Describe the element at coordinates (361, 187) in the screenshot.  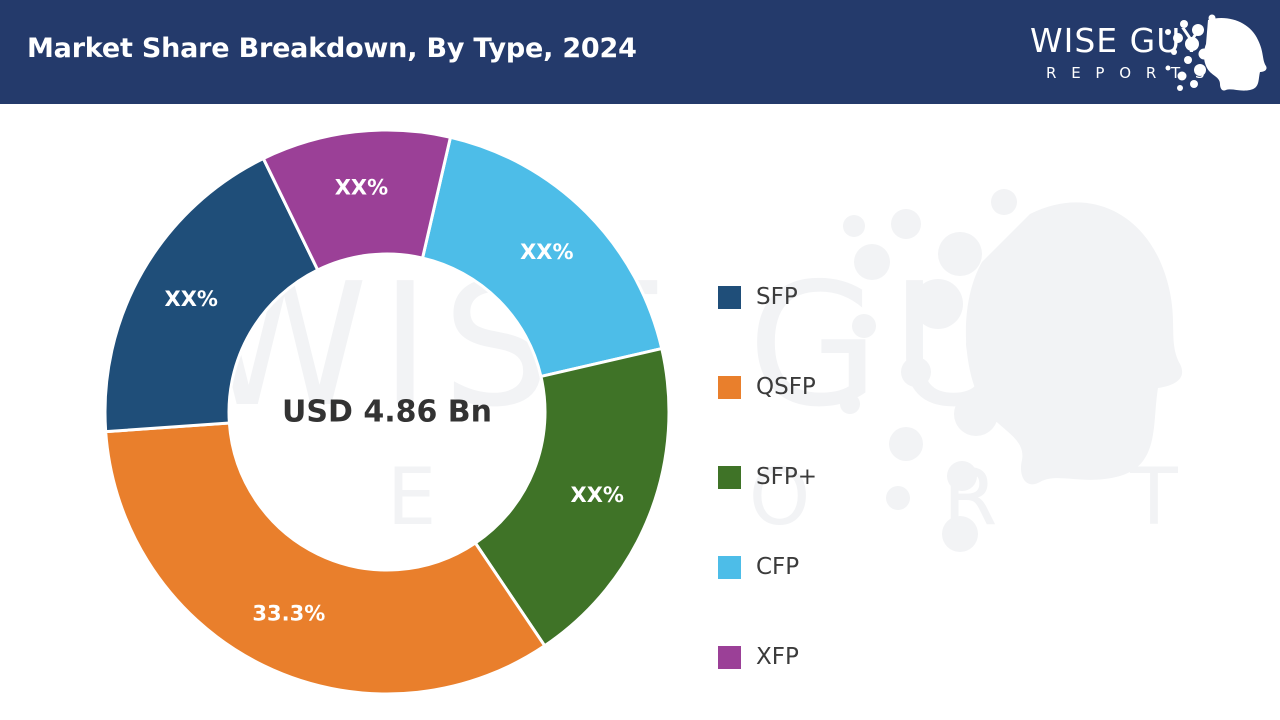
I see `slice-label-xfp: XX%` at that location.